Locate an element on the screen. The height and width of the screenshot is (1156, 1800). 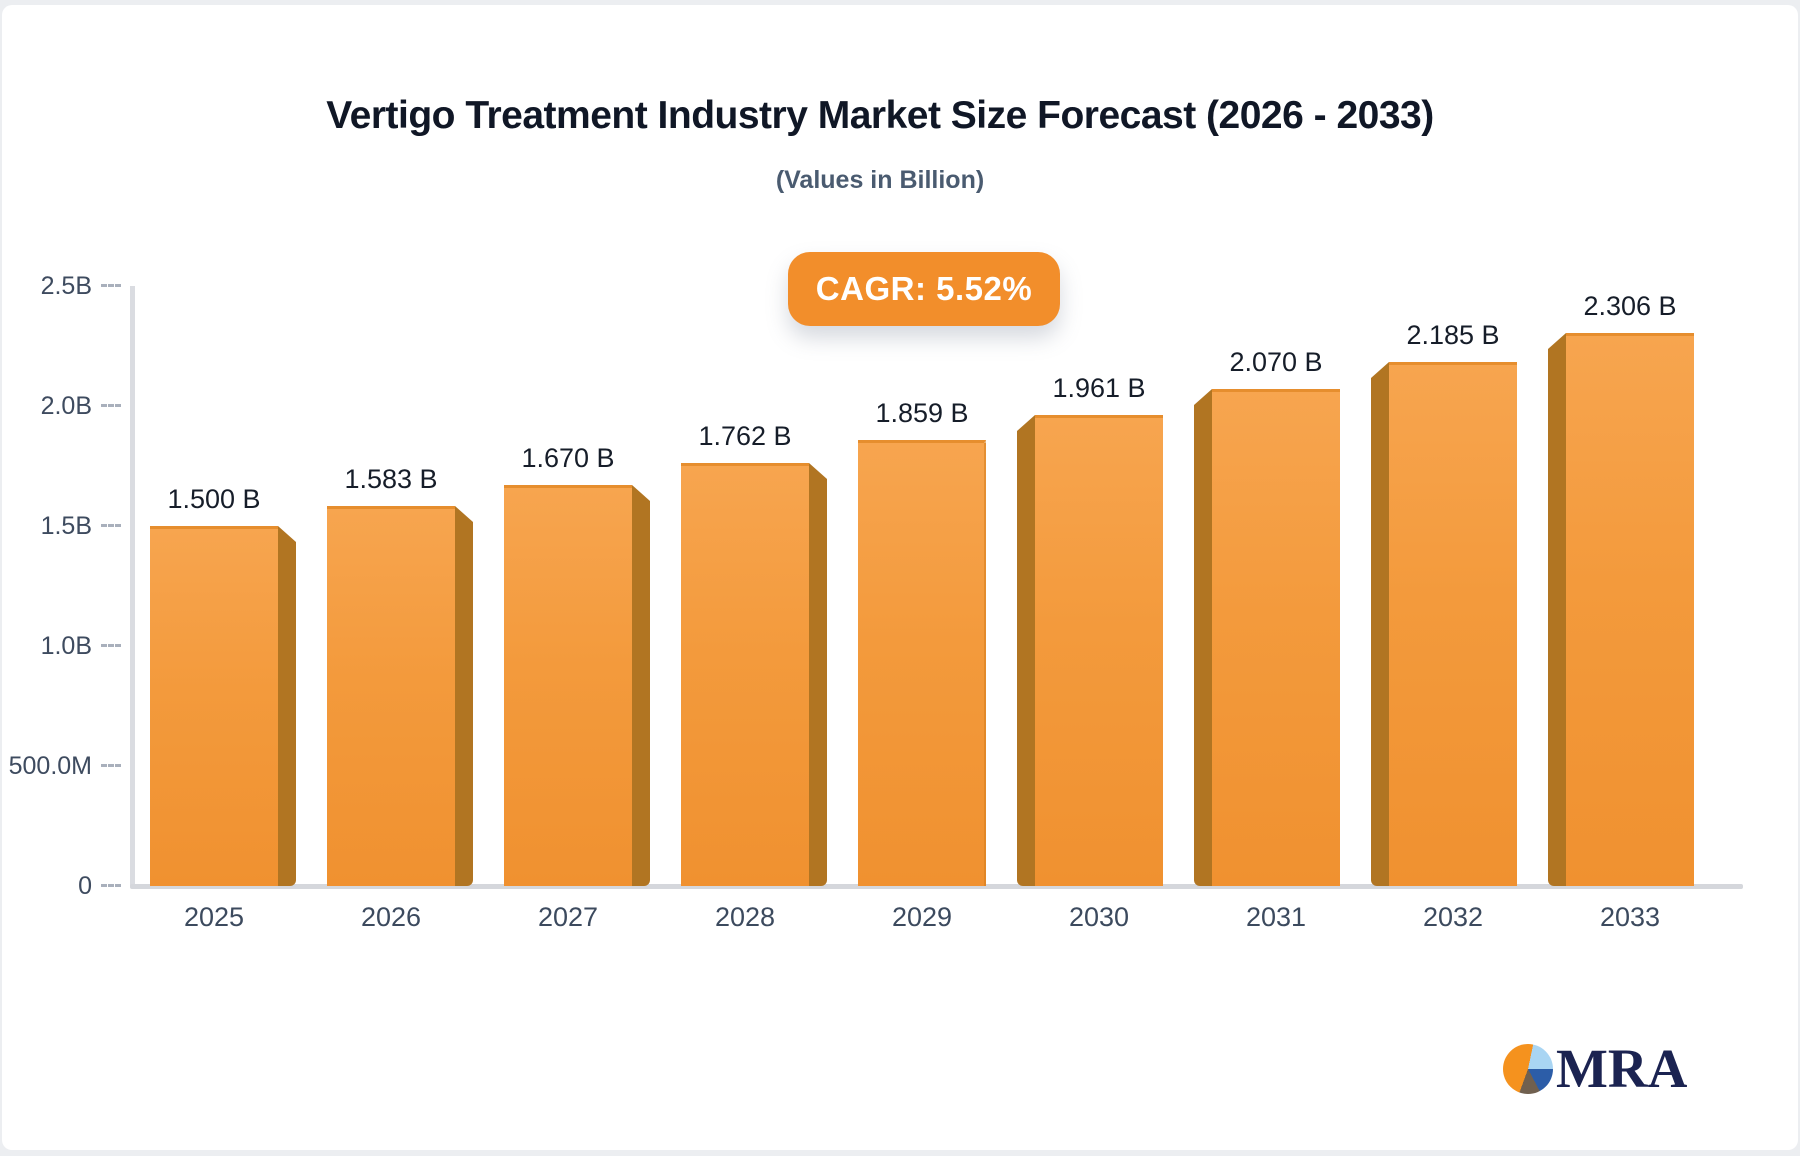
brand-logo: MRA is located at coordinates (1595, 1068).